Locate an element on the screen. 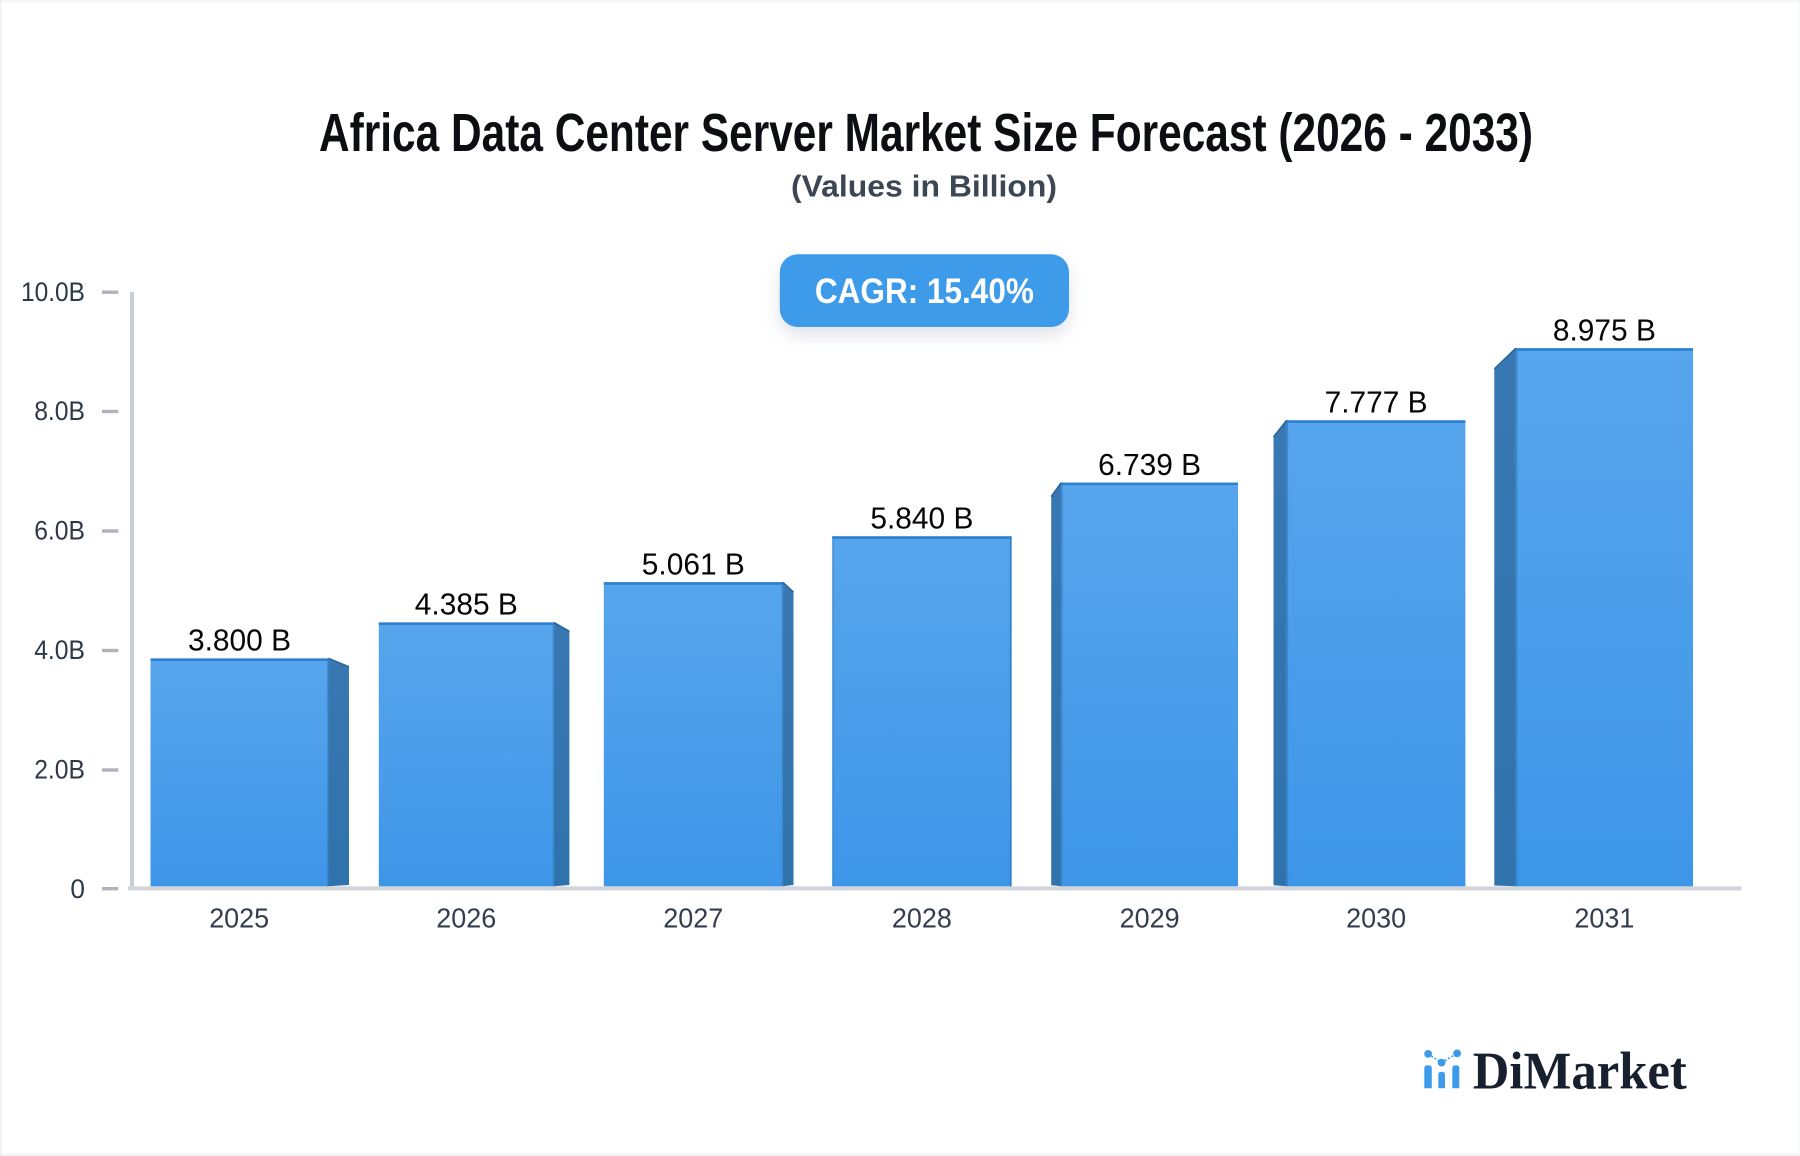 The height and width of the screenshot is (1156, 1800). svg-text: 3.800 B is located at coordinates (239, 640).